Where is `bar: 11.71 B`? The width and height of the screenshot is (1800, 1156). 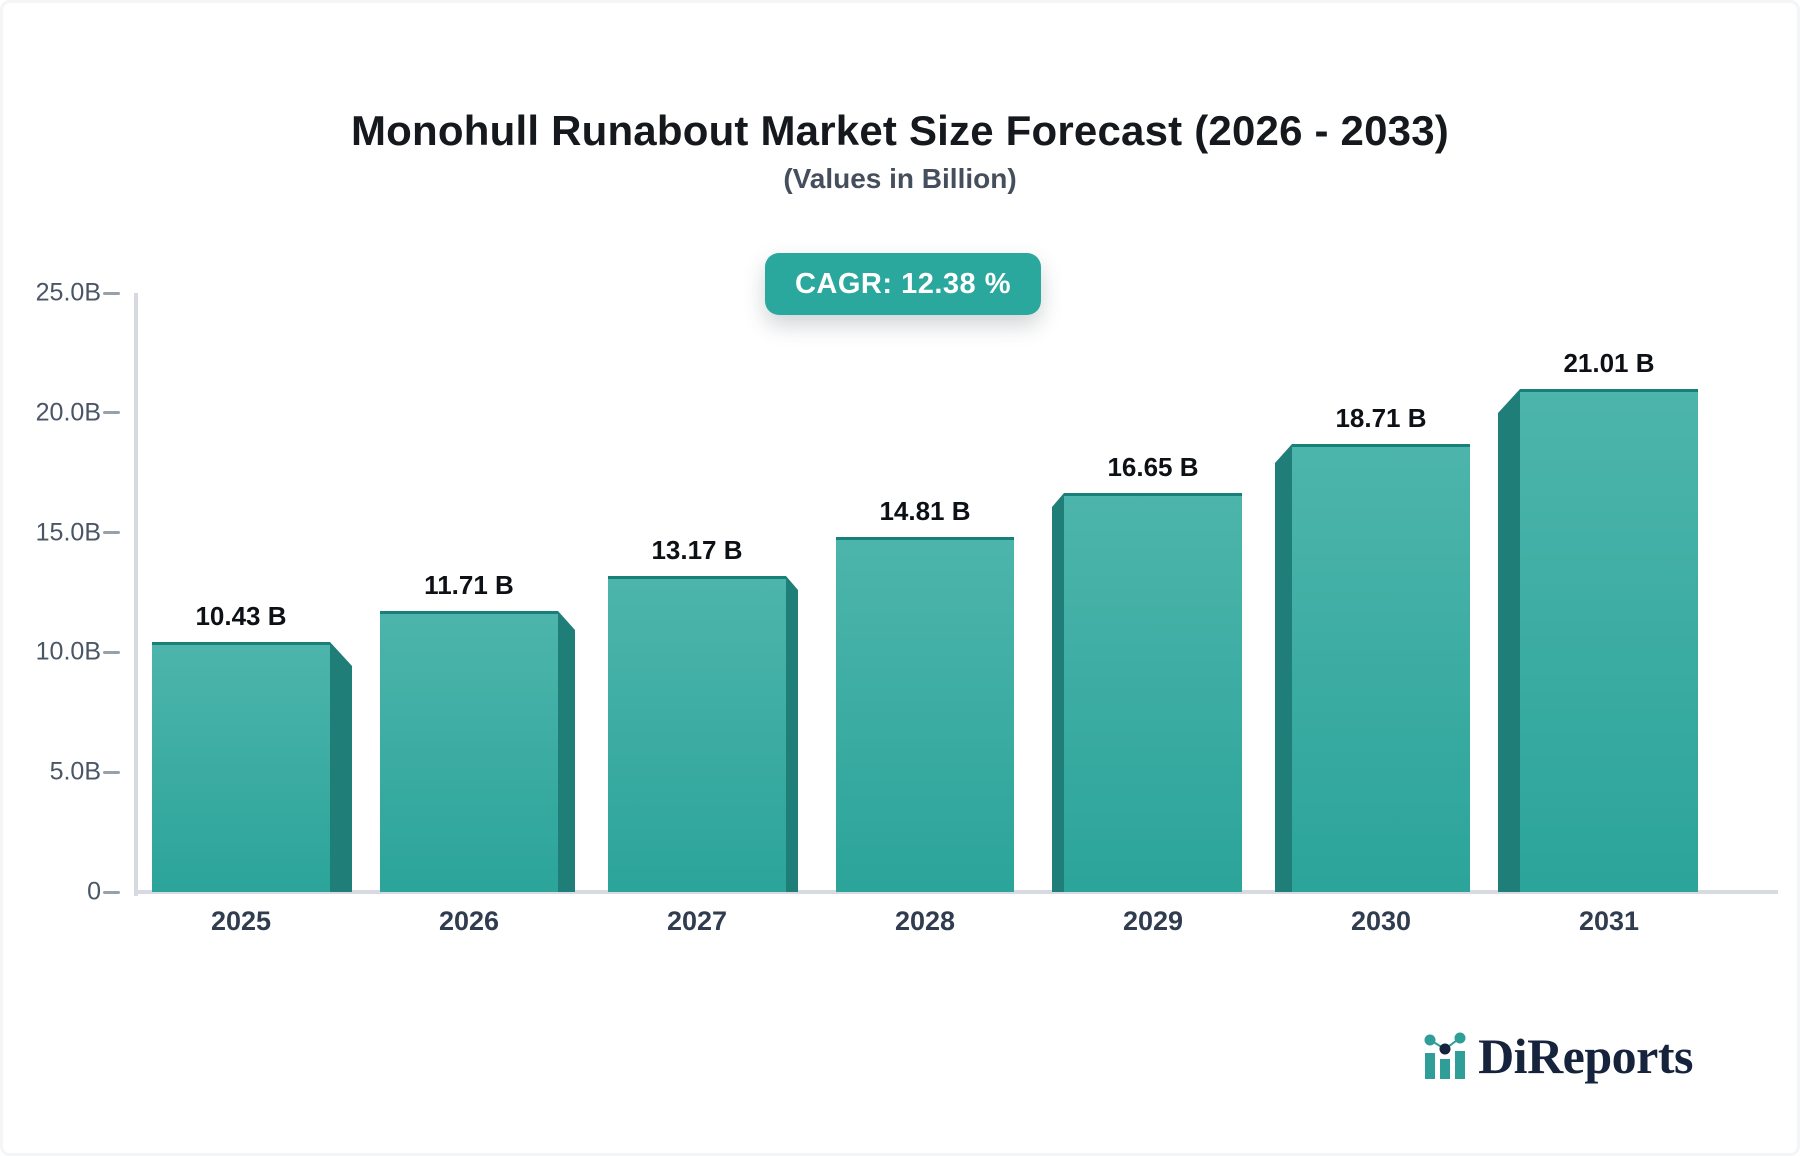
bar: 11.71 B is located at coordinates (477, 731).